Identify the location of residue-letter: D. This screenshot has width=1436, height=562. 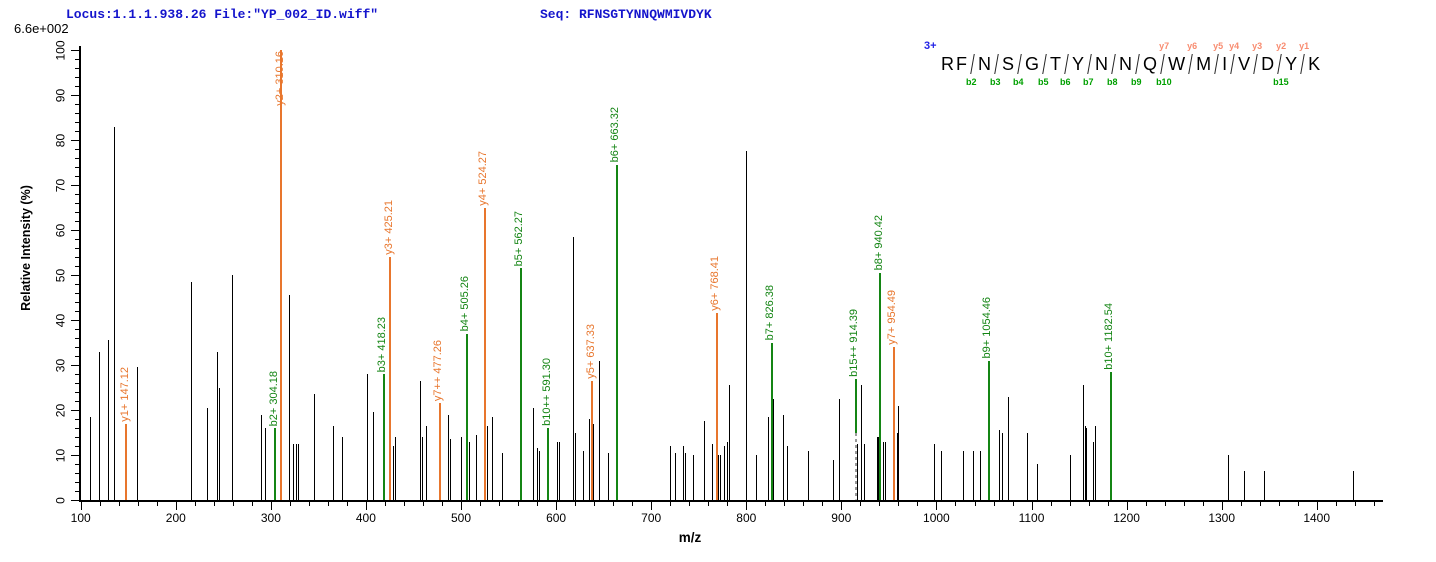
(1268, 63).